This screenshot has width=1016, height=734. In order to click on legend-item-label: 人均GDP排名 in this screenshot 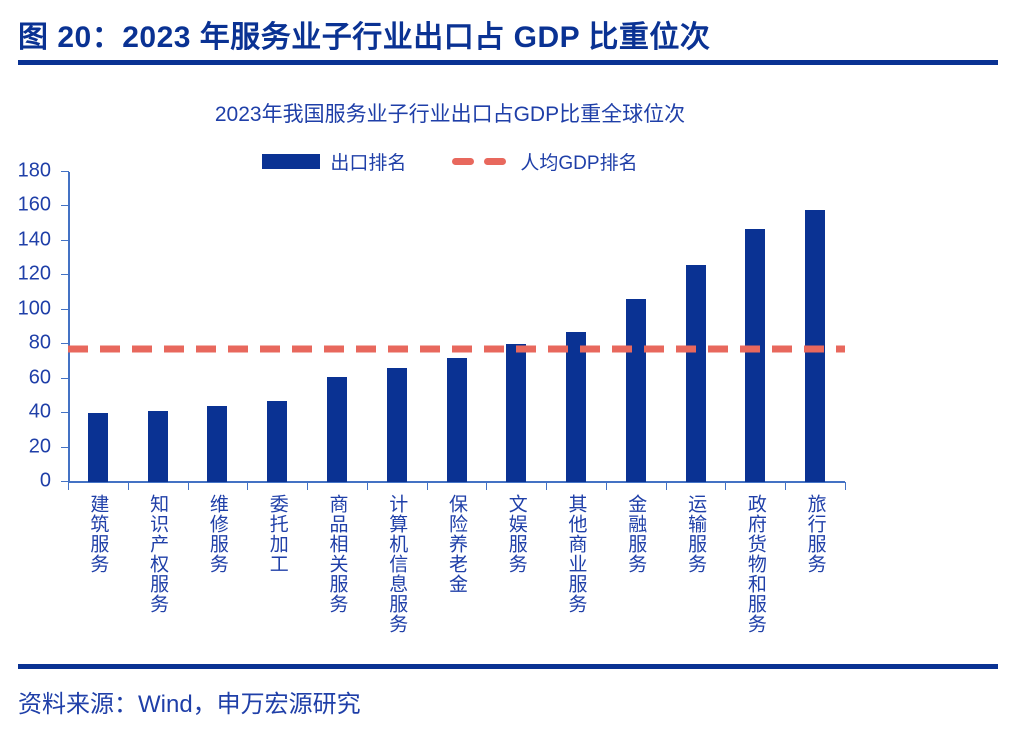, I will do `click(579, 163)`.